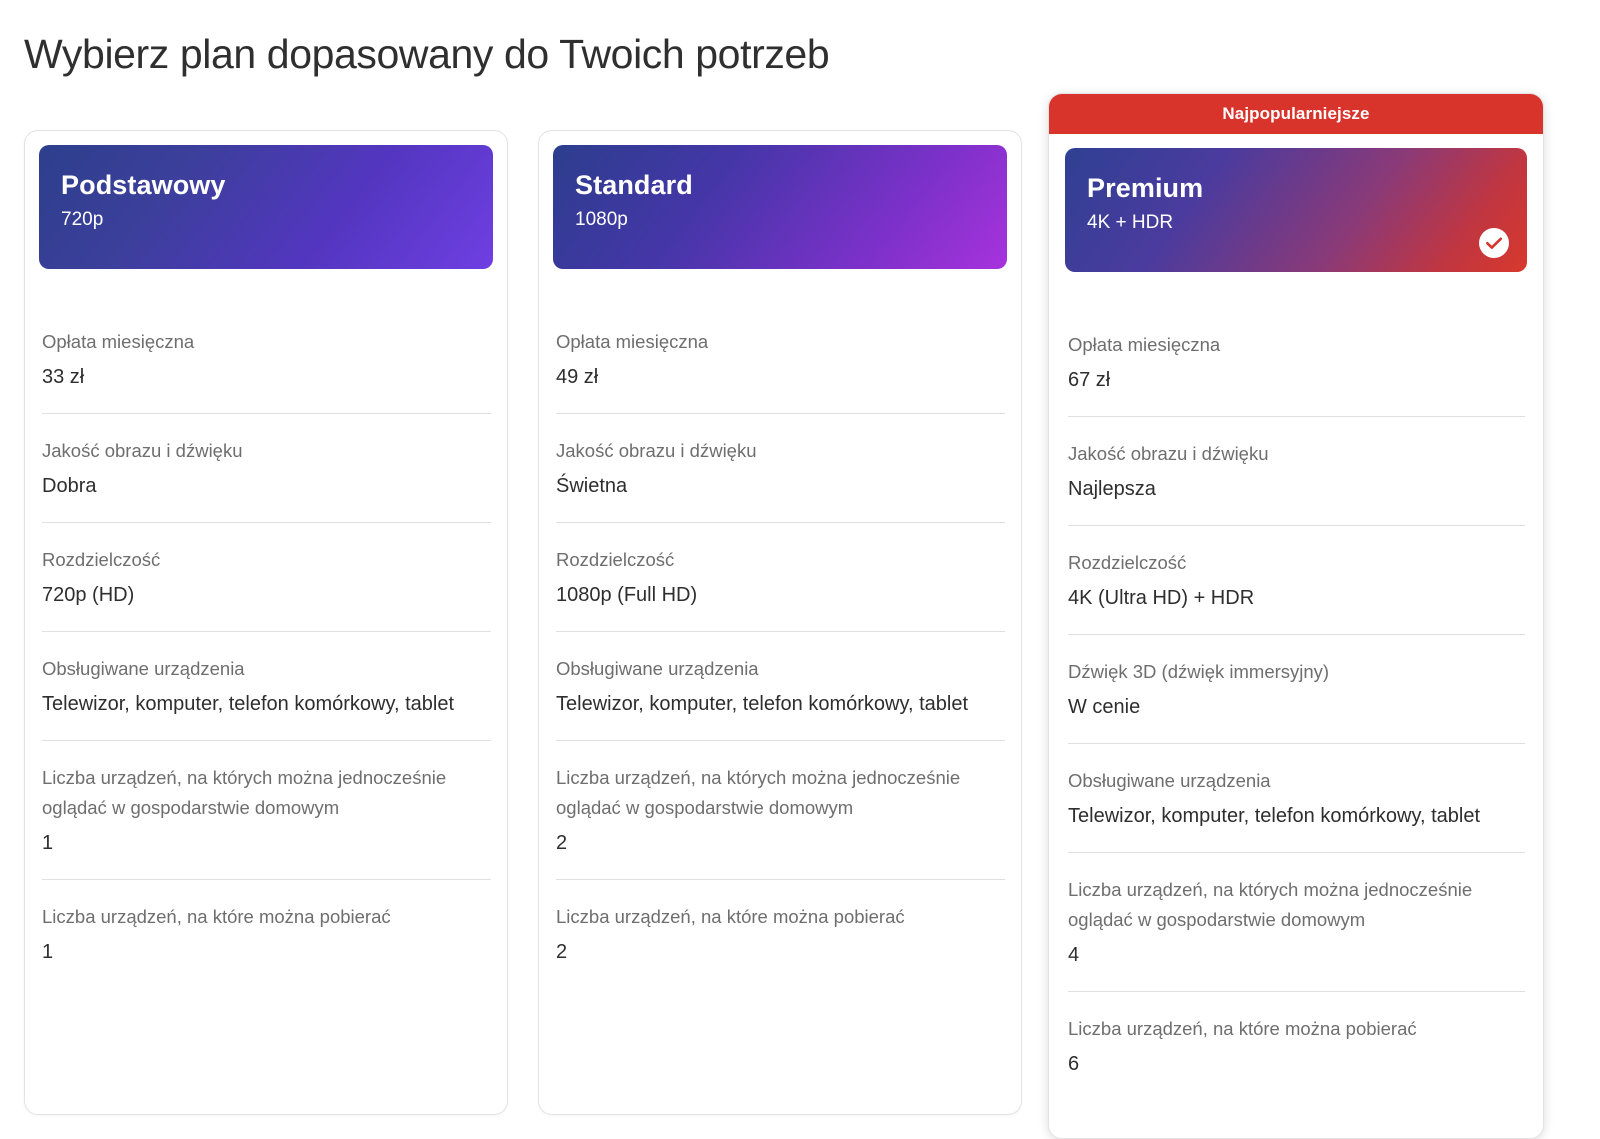 The image size is (1600, 1139). Describe the element at coordinates (266, 467) in the screenshot. I see `feature-row: Jakość obrazu i dźwięku Dobra` at that location.